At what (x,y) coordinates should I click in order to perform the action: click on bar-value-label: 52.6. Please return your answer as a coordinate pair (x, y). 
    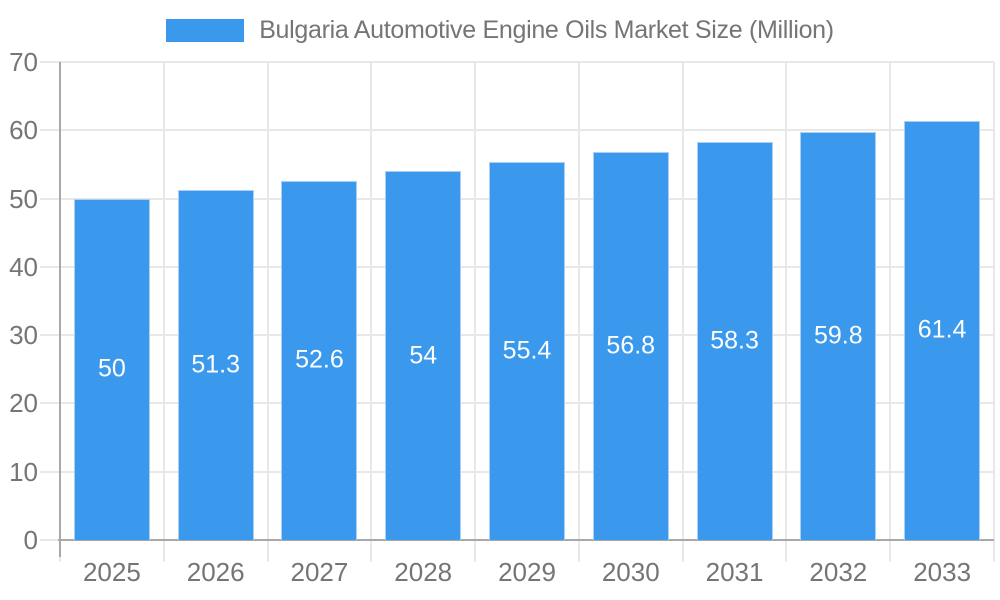
    Looking at the image, I should click on (319, 359).